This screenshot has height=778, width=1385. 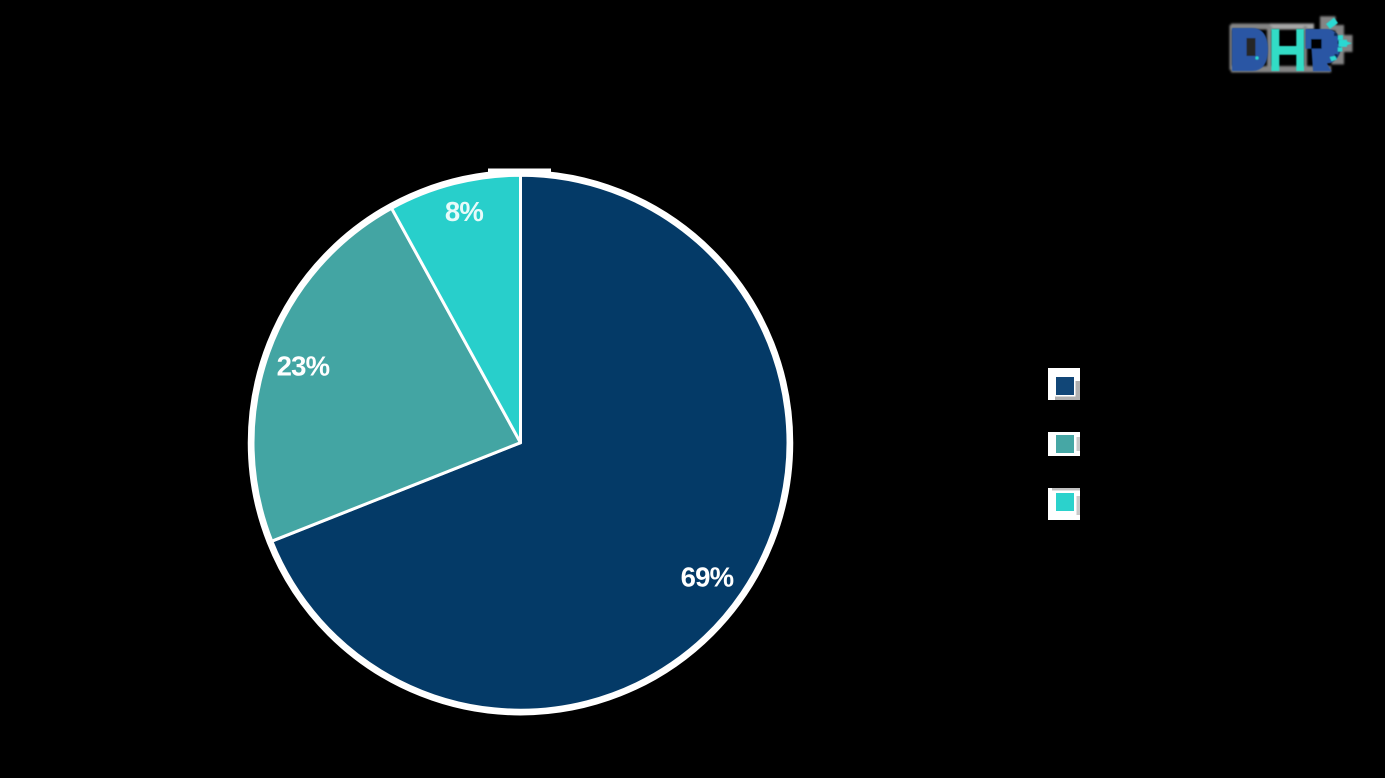 I want to click on svg-text: 23%, so click(x=303, y=366).